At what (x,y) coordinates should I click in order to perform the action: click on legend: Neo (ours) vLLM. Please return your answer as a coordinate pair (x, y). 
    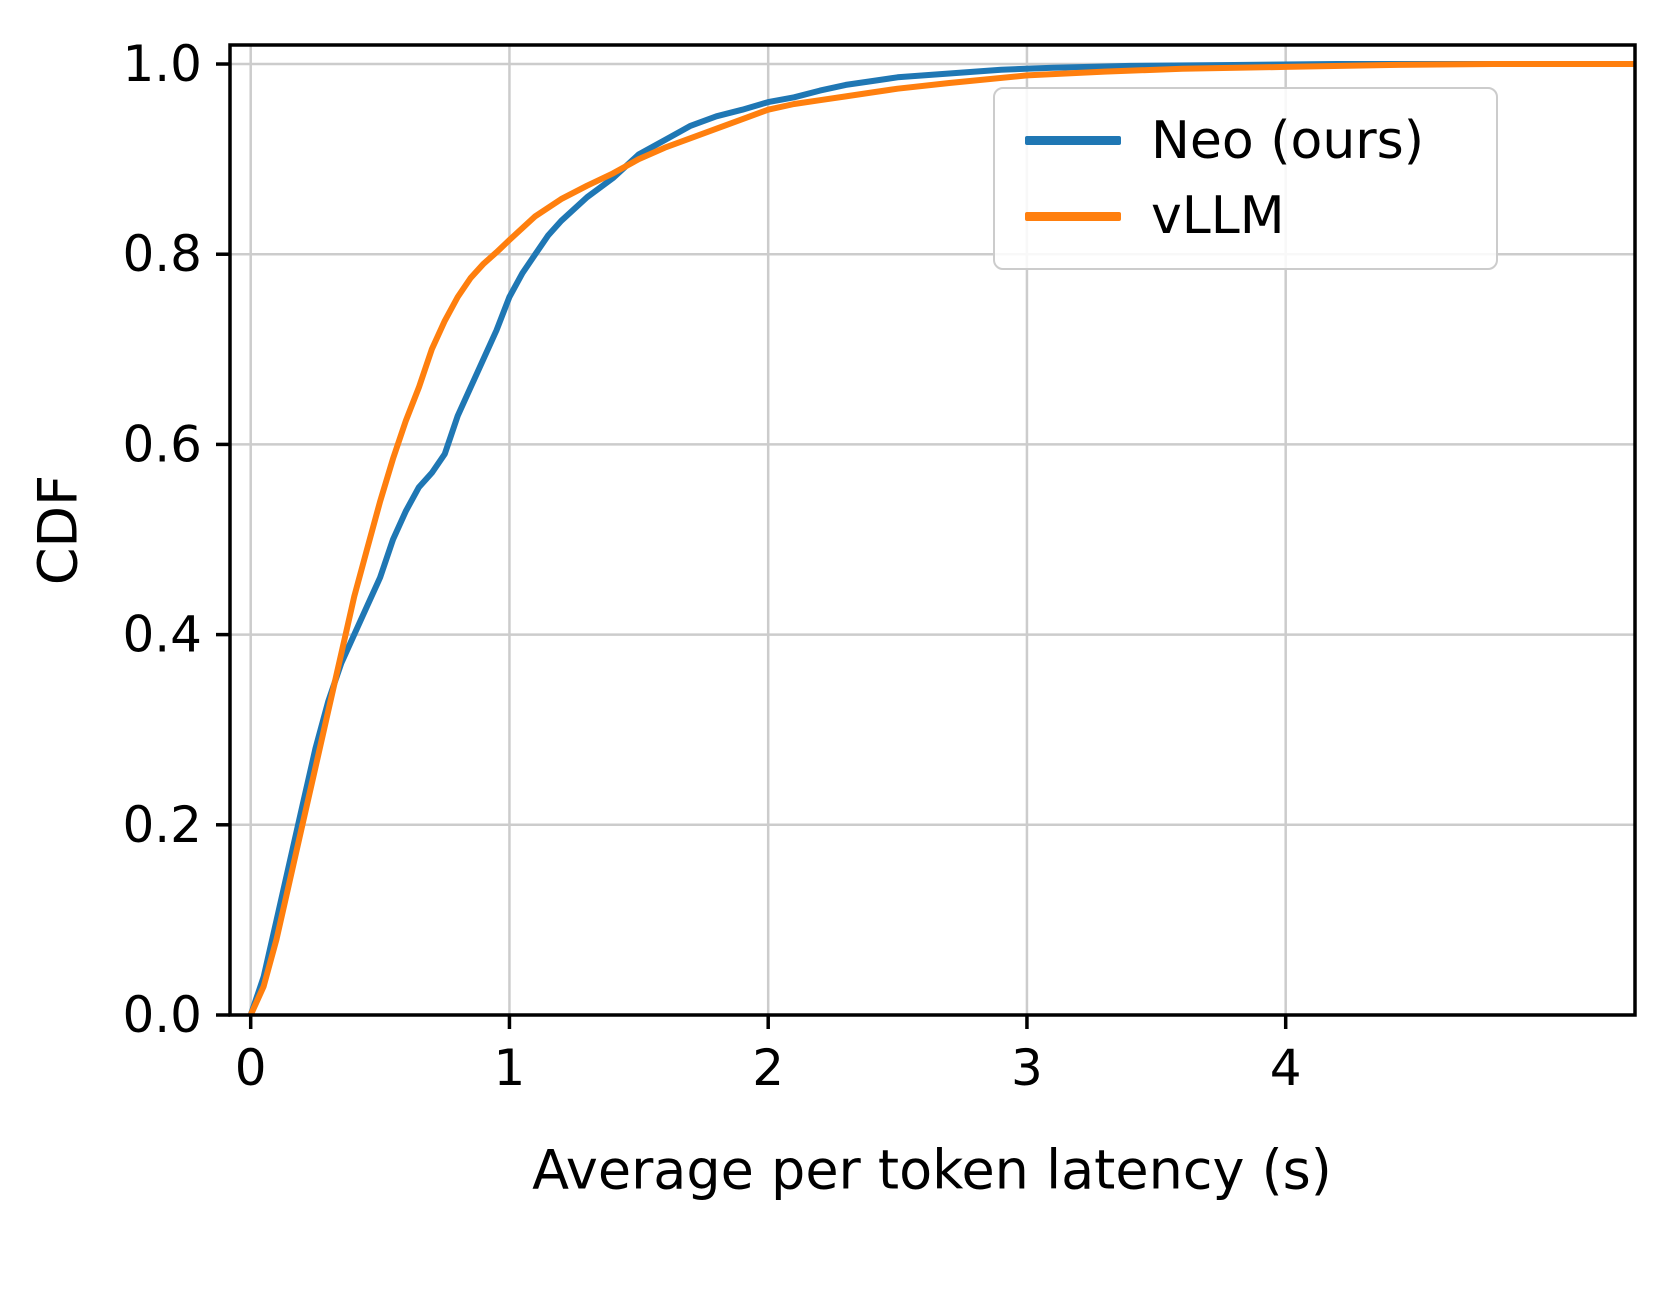
    Looking at the image, I should click on (1245, 178).